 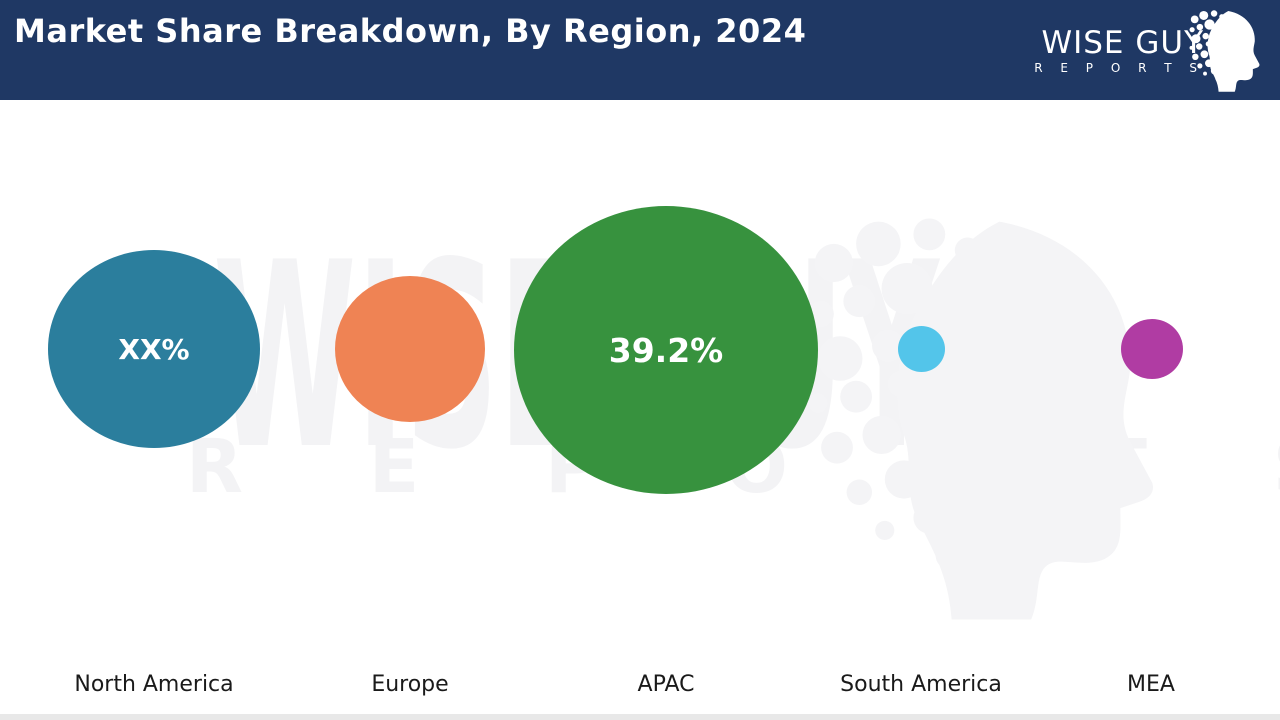 I want to click on category-label-mea: MEA, so click(x=1151, y=684).